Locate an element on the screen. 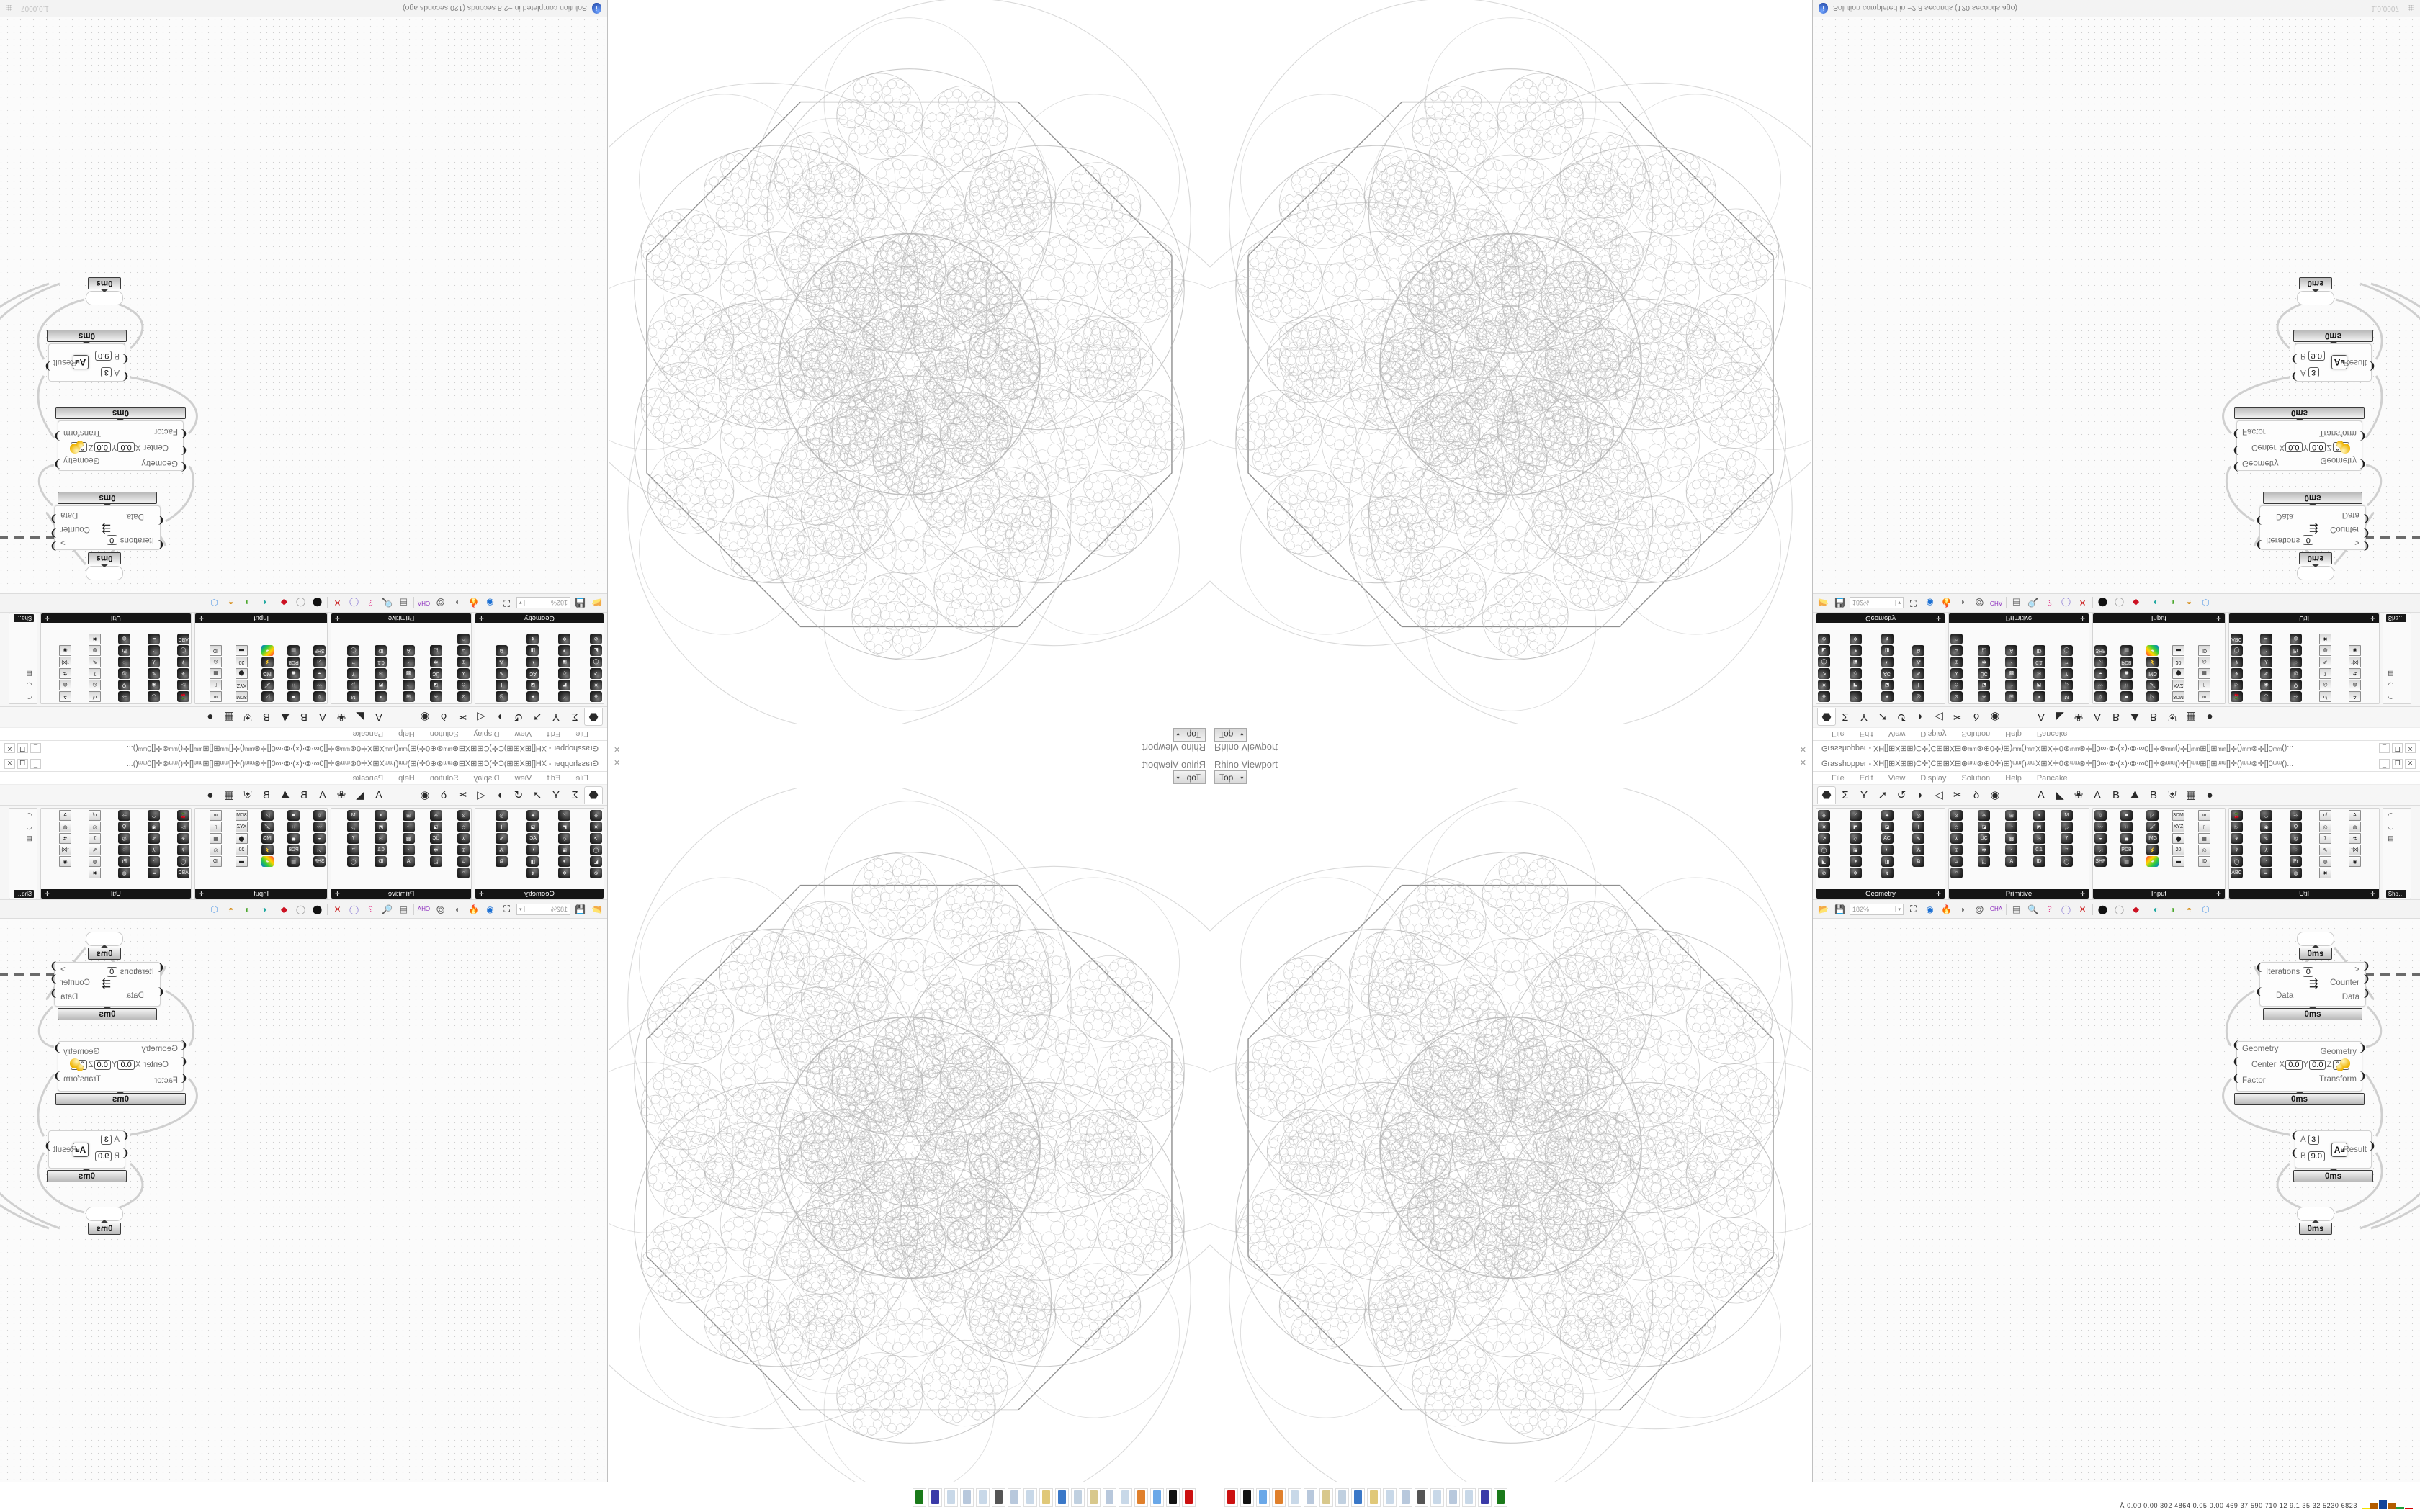 The height and width of the screenshot is (1512, 2420). at-icon: @ is located at coordinates (1980, 909).